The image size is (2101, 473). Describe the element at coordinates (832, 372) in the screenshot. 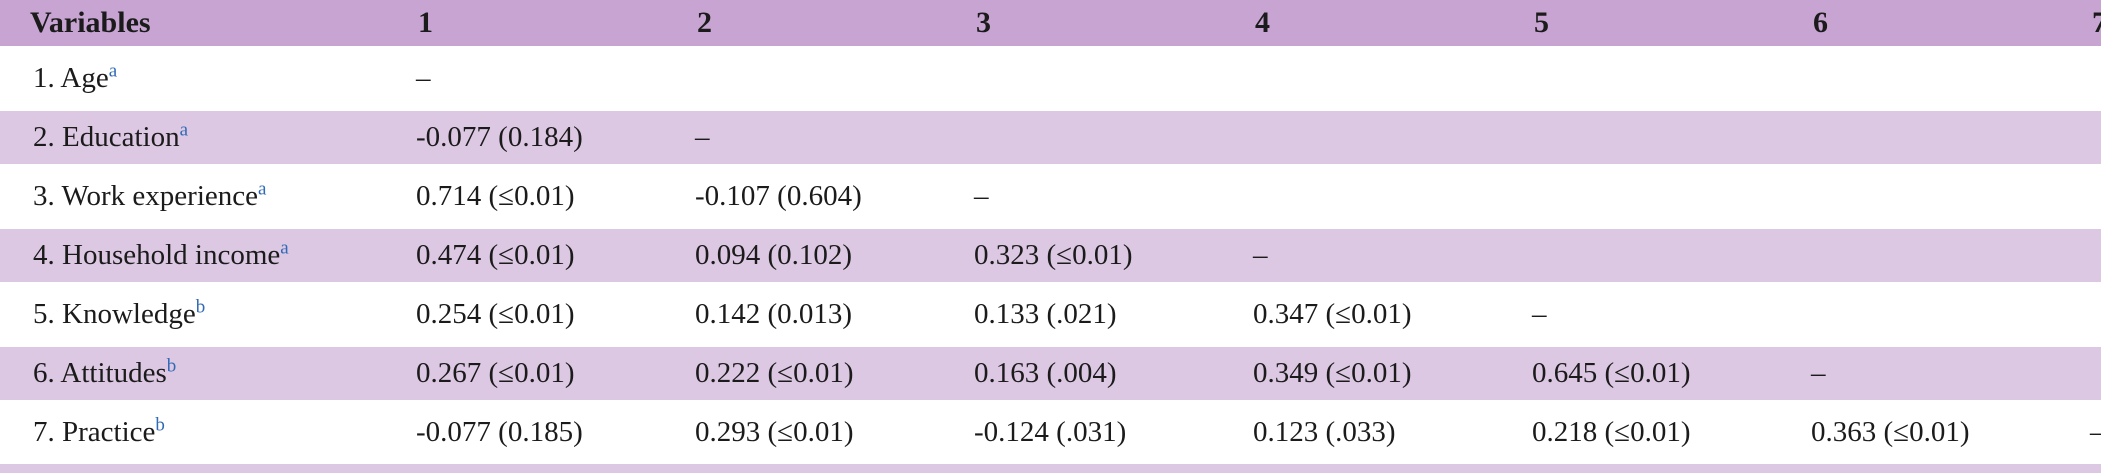

I see `correlation-cell: 0.222 (≤0.01)` at that location.